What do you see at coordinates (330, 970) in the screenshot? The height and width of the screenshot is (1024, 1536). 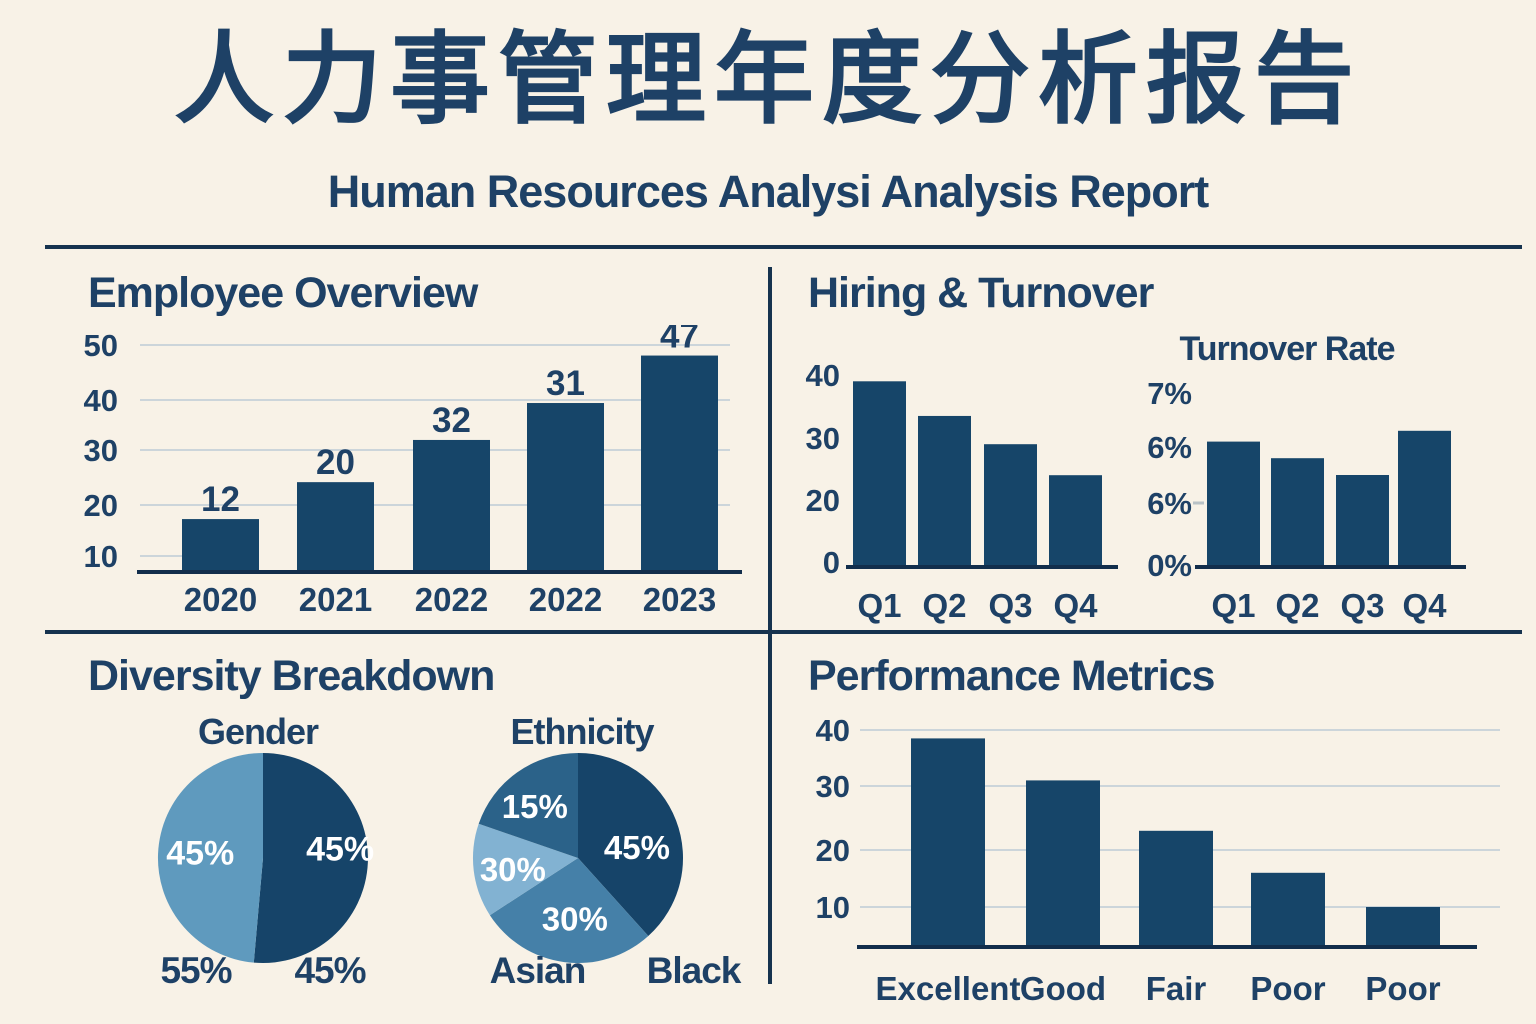 I see `gender-below-label-right: 45%` at bounding box center [330, 970].